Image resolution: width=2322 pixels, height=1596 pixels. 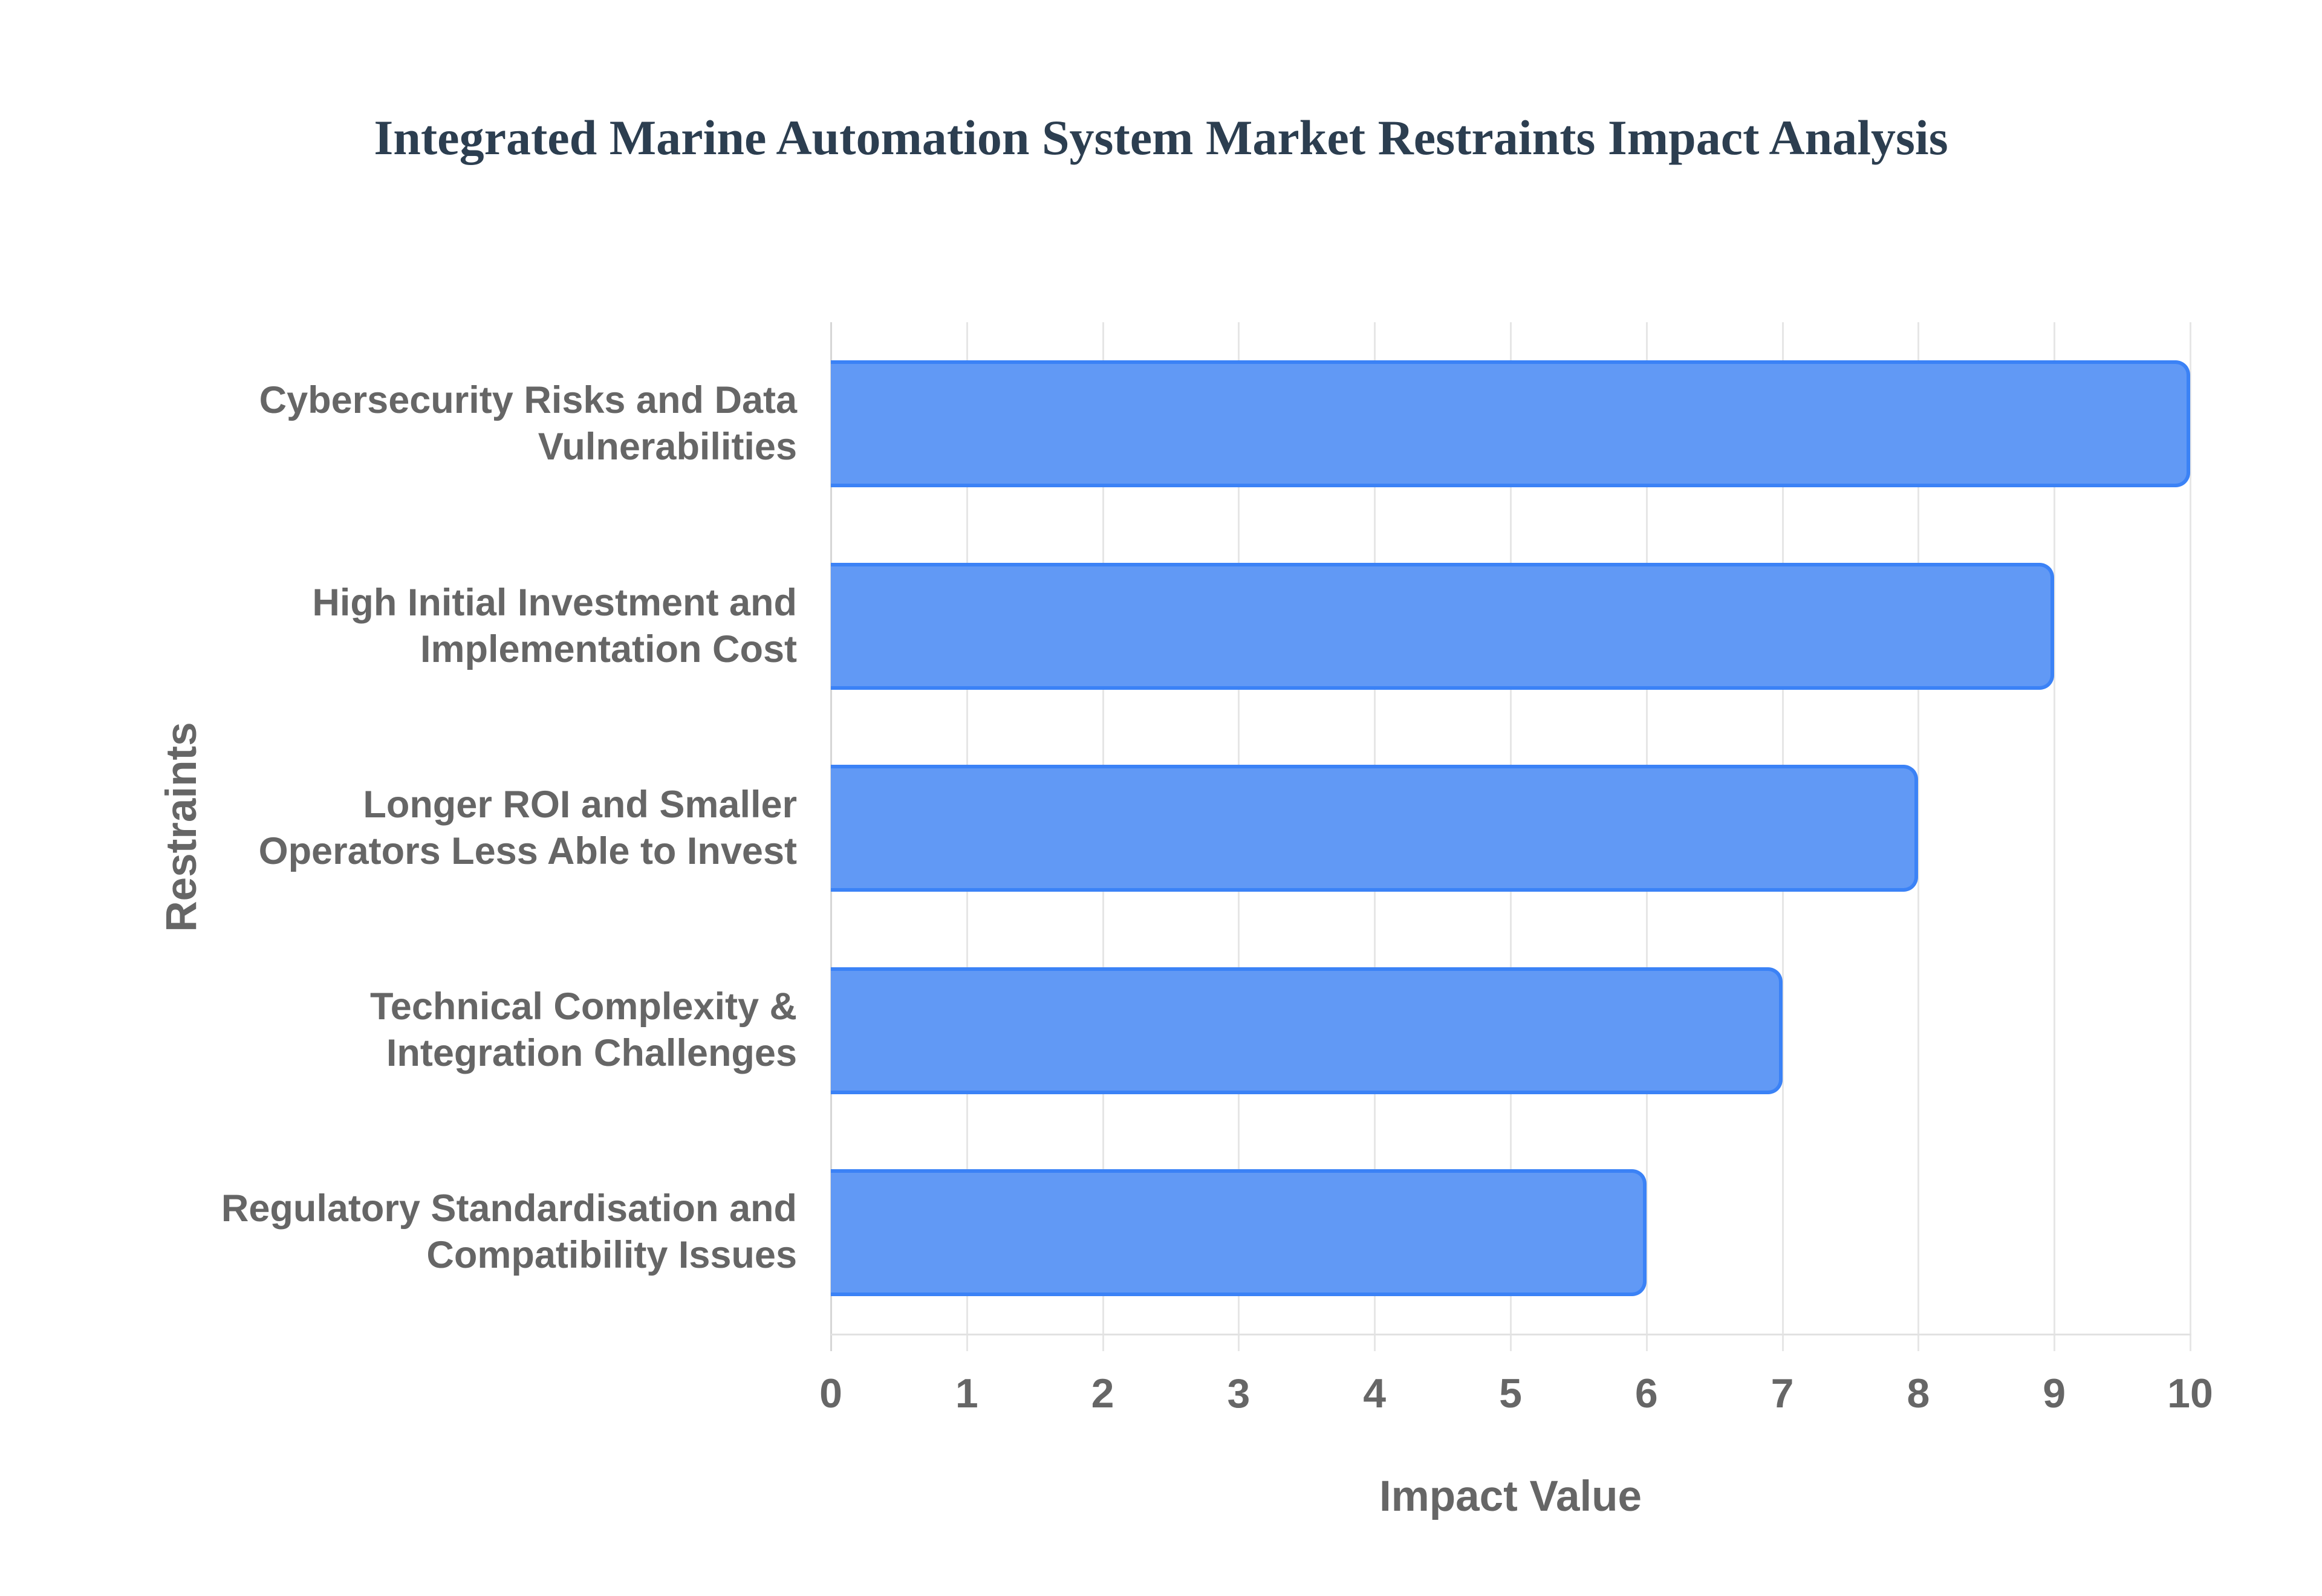 I want to click on bar-longer-roi, so click(x=1375, y=828).